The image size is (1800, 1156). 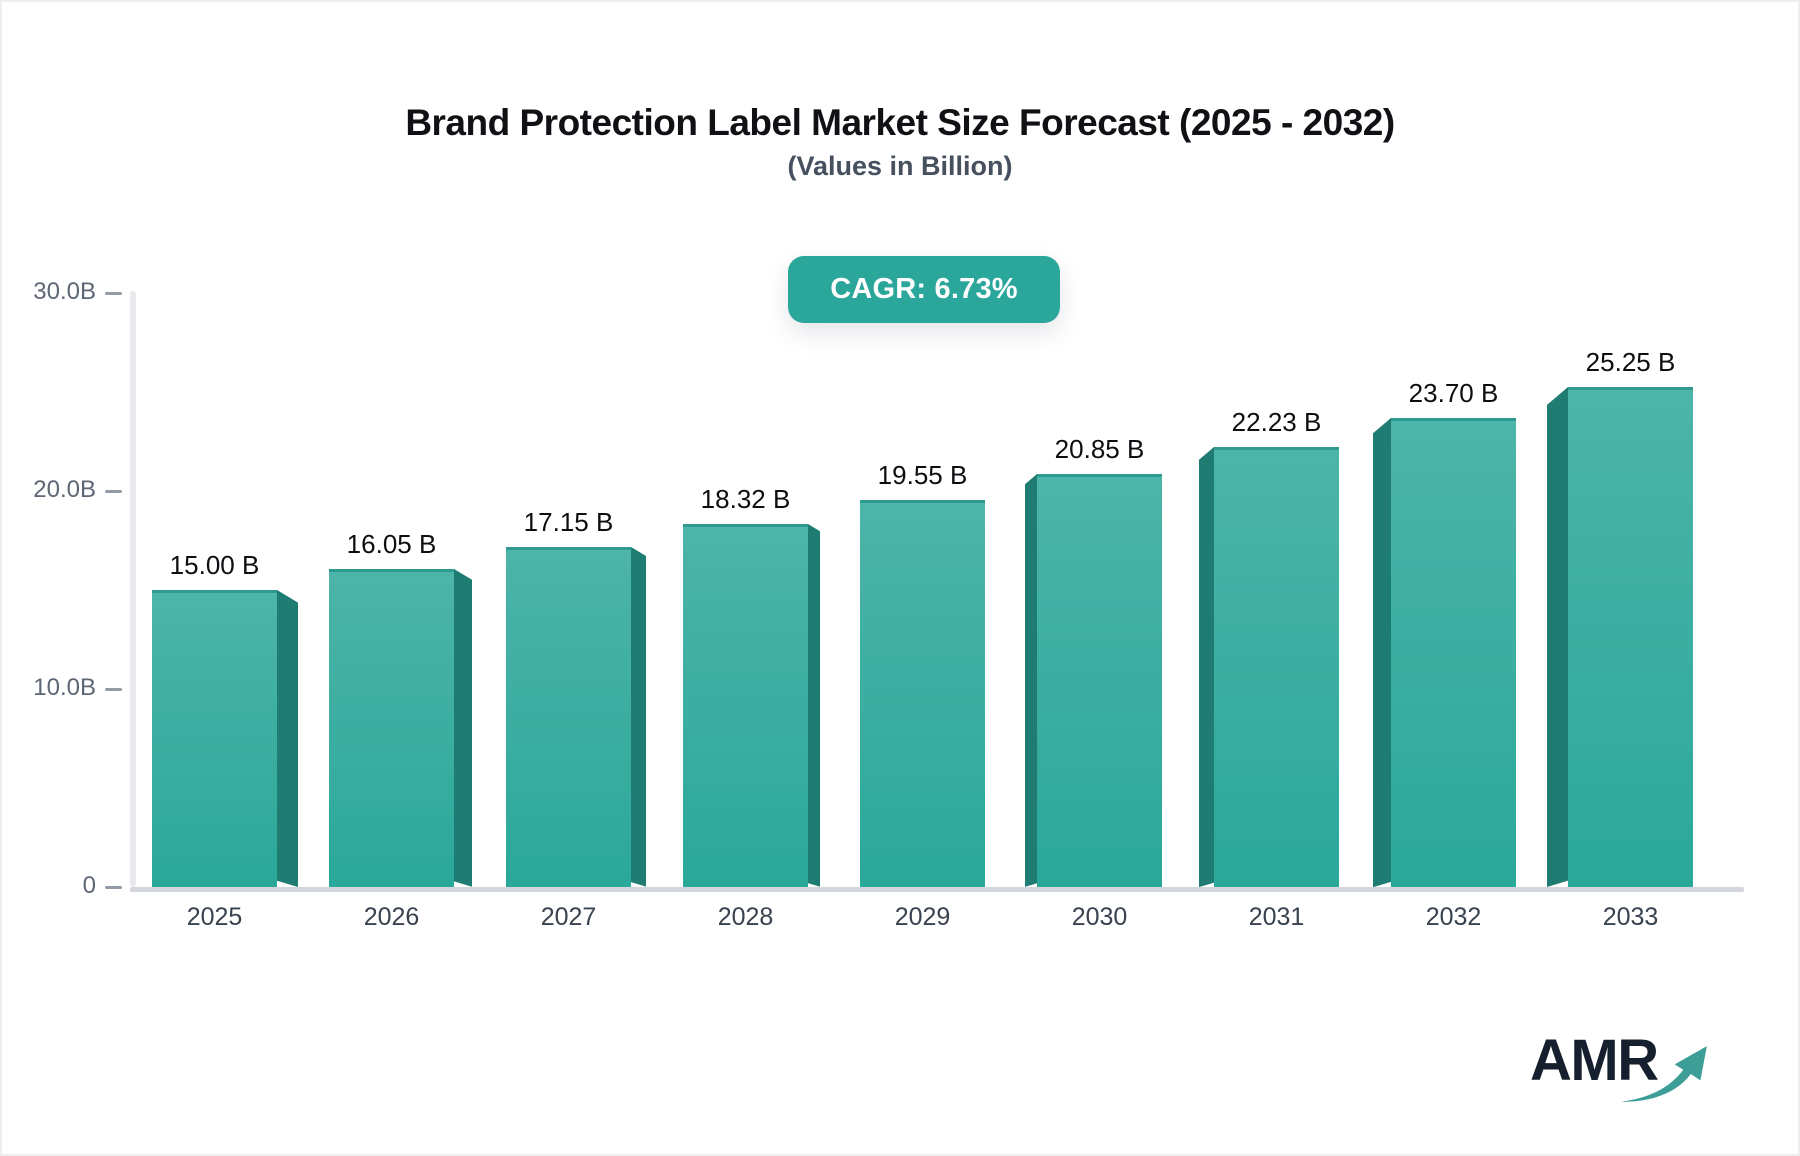 I want to click on x-axis-line, so click(x=937, y=889).